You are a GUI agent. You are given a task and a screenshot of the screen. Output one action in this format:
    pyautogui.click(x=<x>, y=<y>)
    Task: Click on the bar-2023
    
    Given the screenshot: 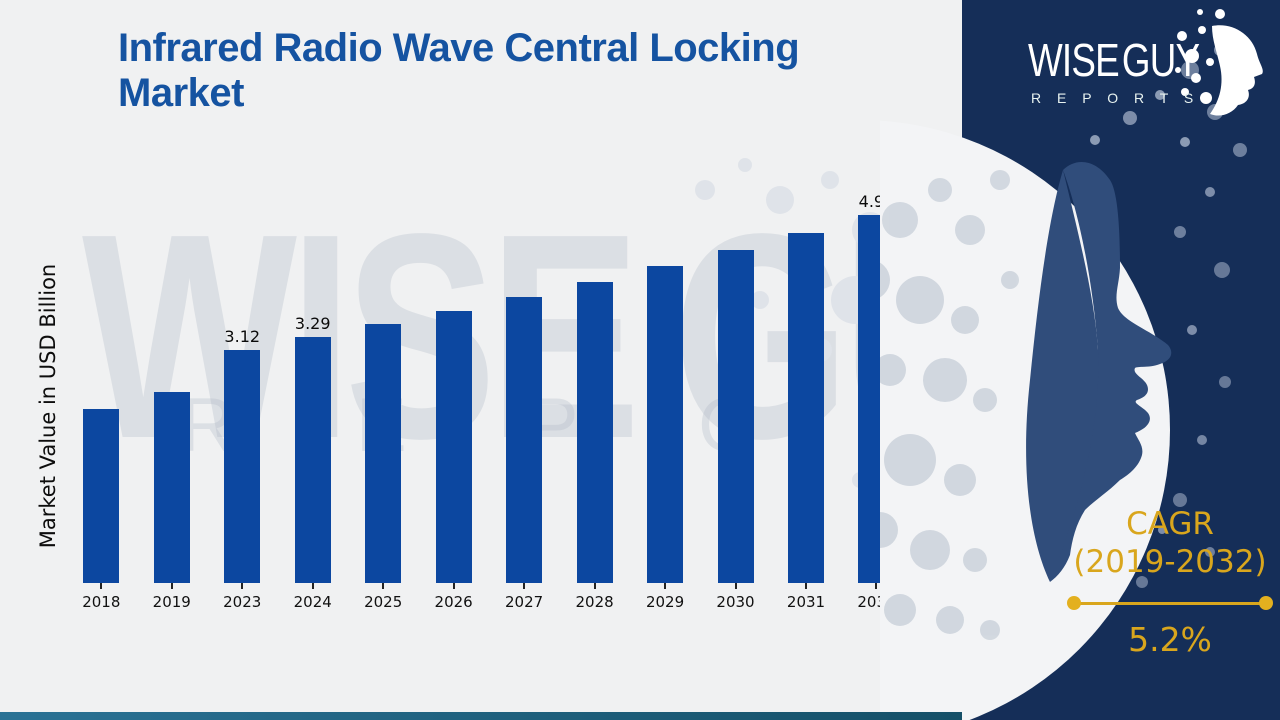 What is the action you would take?
    pyautogui.click(x=242, y=466)
    